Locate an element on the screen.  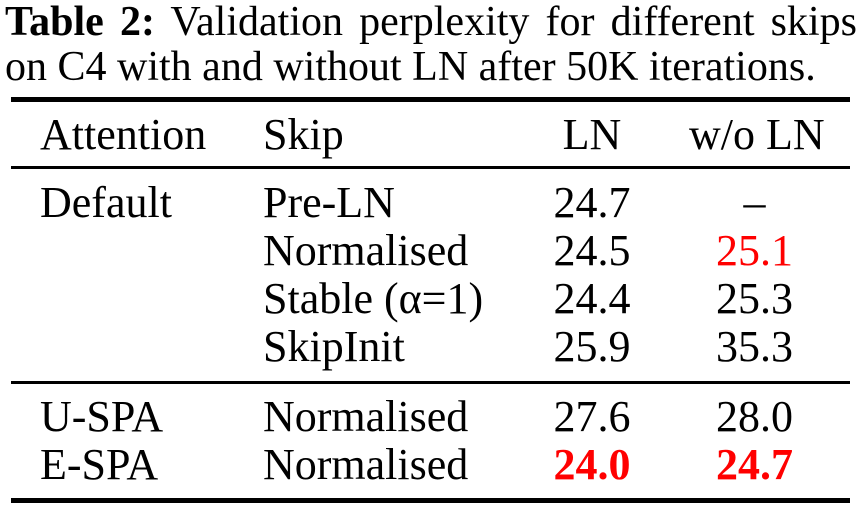
cell-ln: 24.5 is located at coordinates (592, 250).